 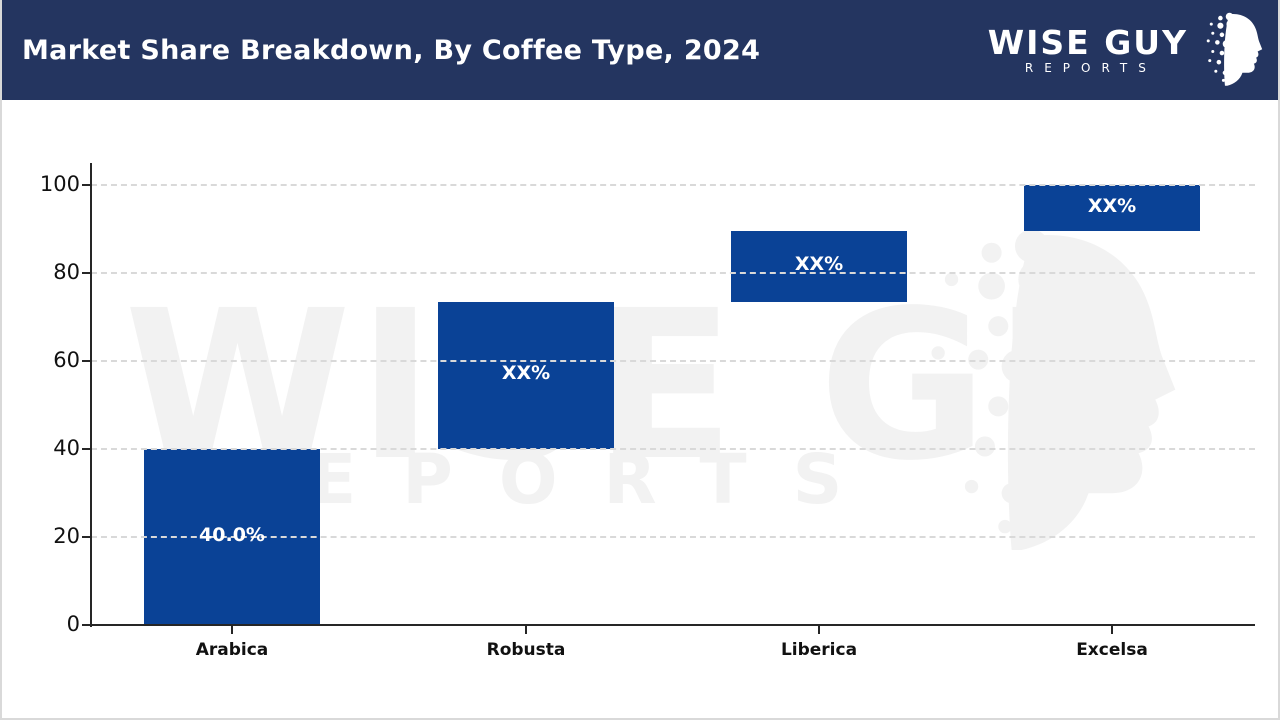 What do you see at coordinates (672, 625) in the screenshot?
I see `x-axis-spine` at bounding box center [672, 625].